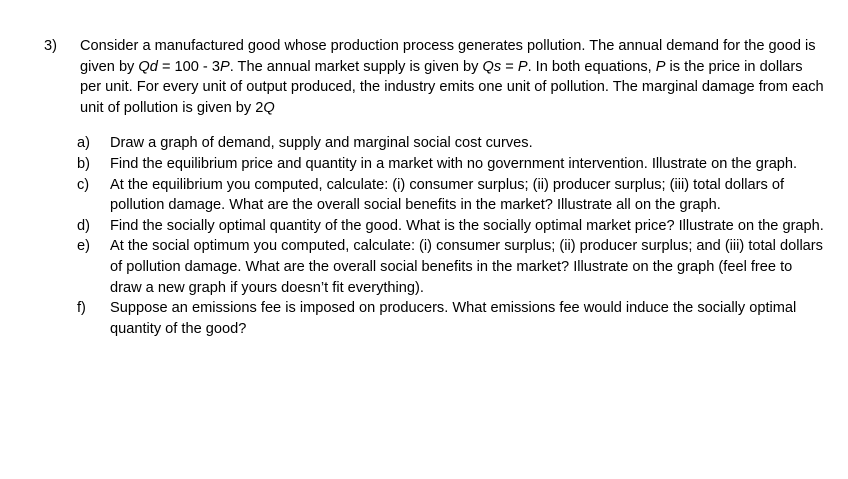 The image size is (848, 479). I want to click on sub-question-marker: e), so click(83, 246).